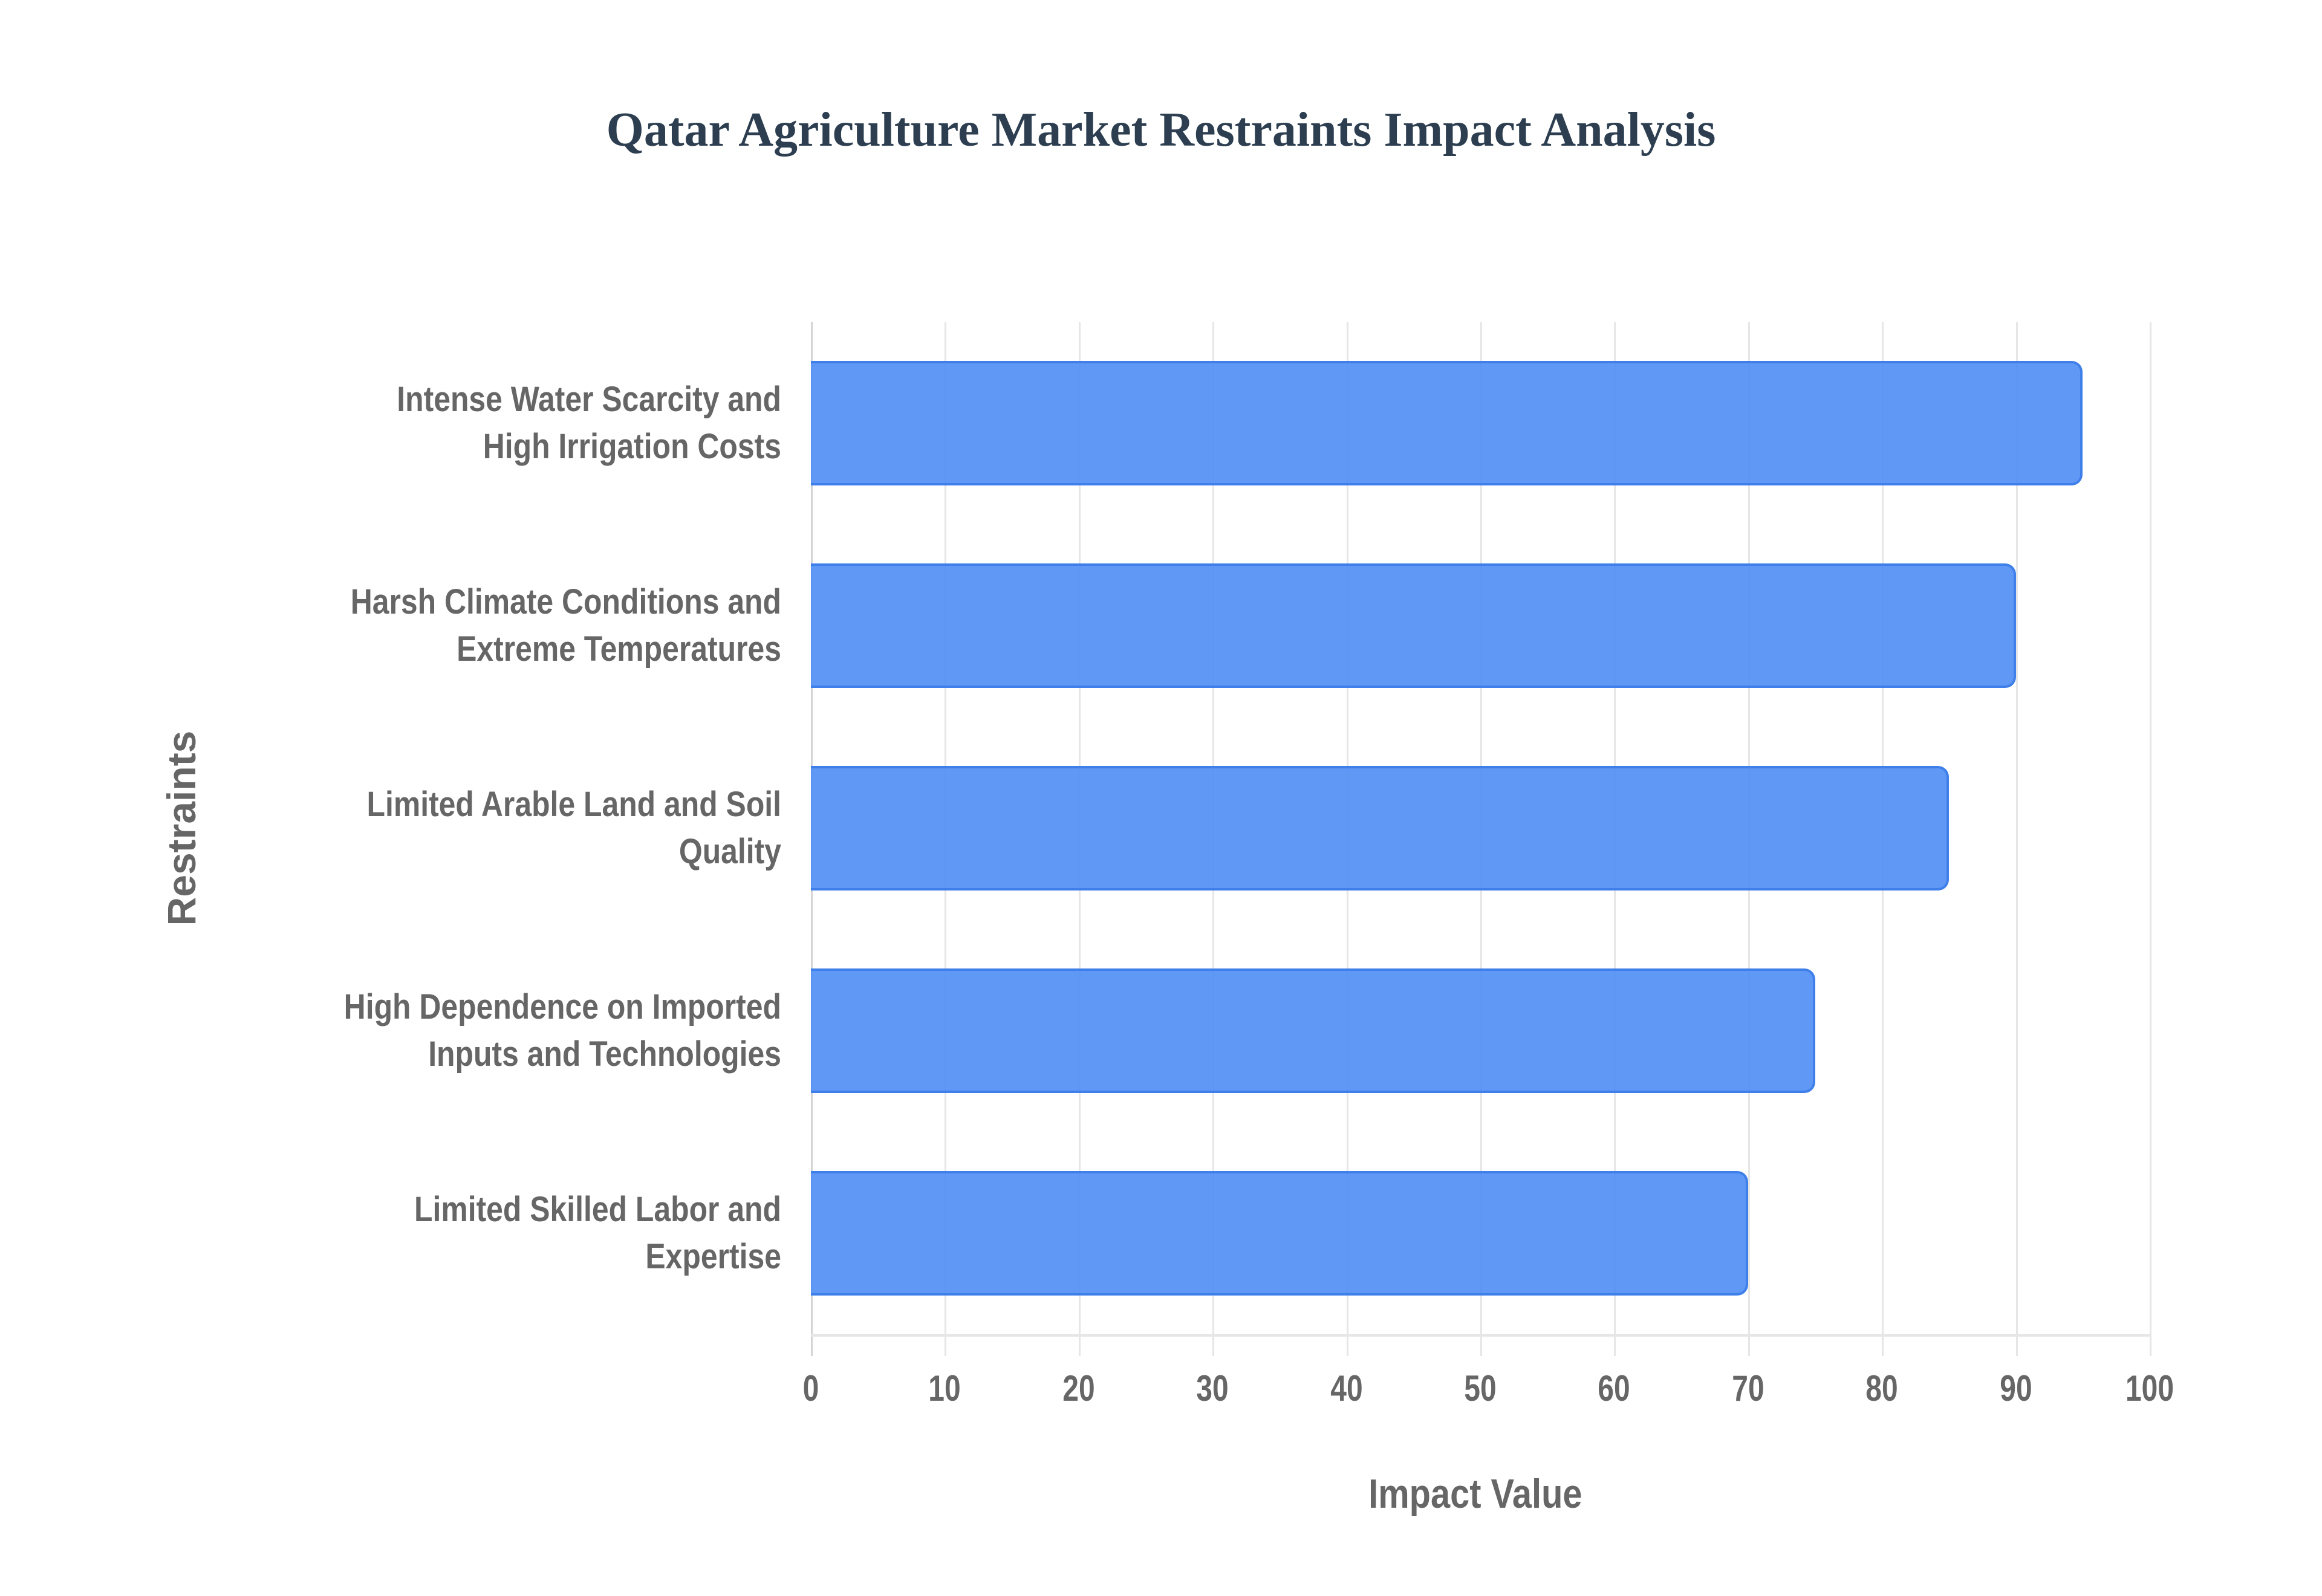  I want to click on x-tick-label: 10, so click(945, 1388).